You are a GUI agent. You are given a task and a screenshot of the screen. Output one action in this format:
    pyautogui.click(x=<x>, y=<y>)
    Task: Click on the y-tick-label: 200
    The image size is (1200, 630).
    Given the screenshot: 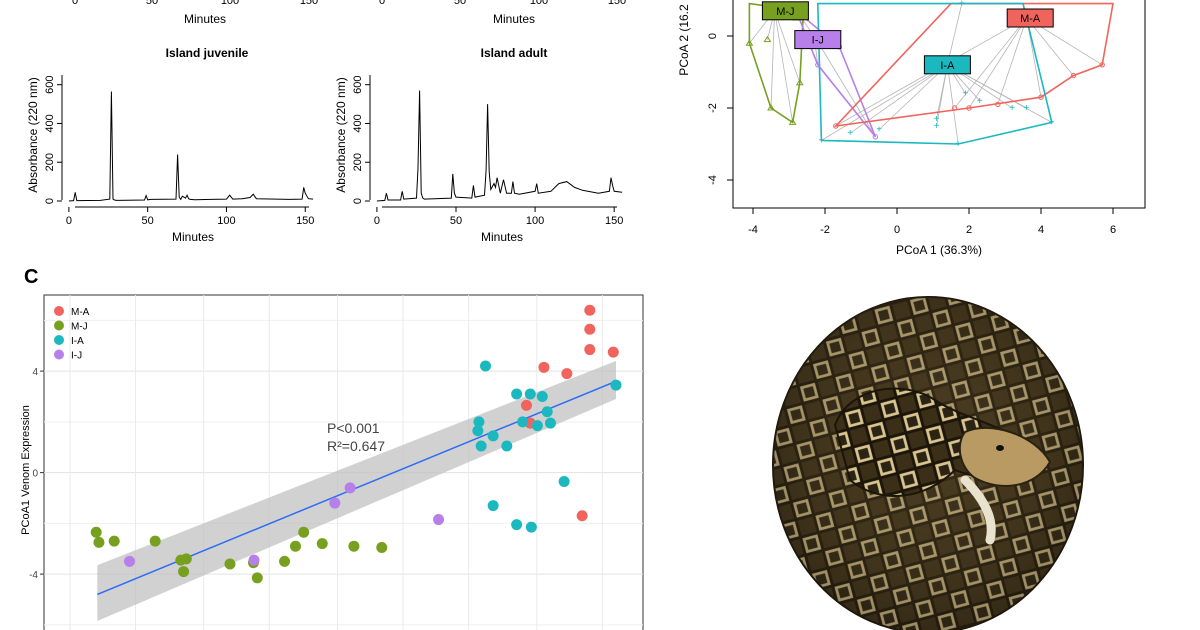 What is the action you would take?
    pyautogui.click(x=50, y=162)
    